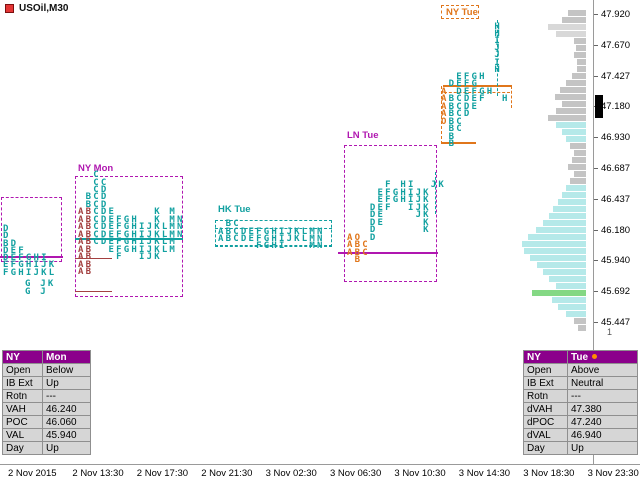  I want to click on tpo-letters: CDE K M, so click(135, 212).